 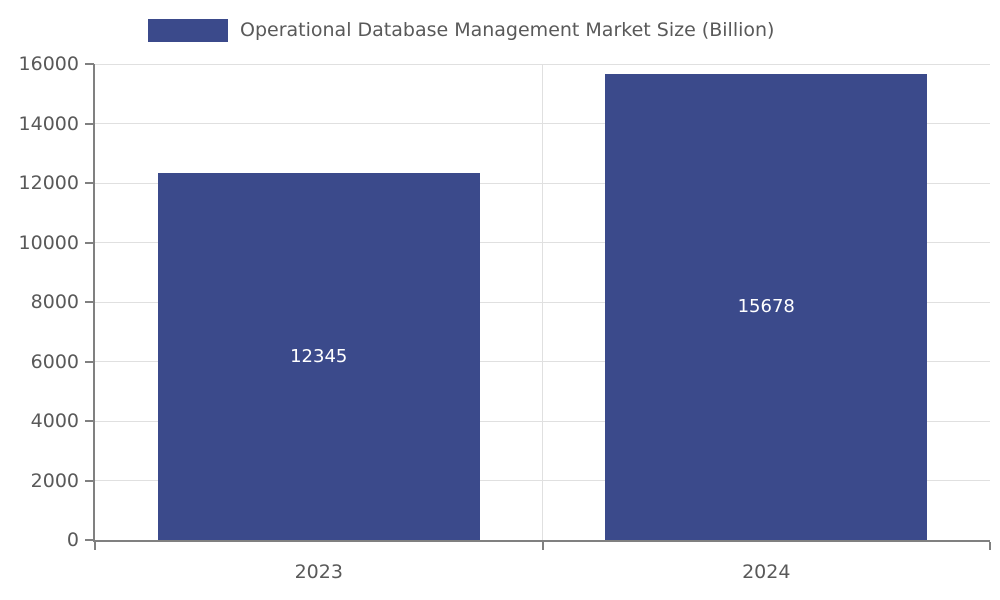 What do you see at coordinates (188, 30) in the screenshot?
I see `legend-swatch-icon` at bounding box center [188, 30].